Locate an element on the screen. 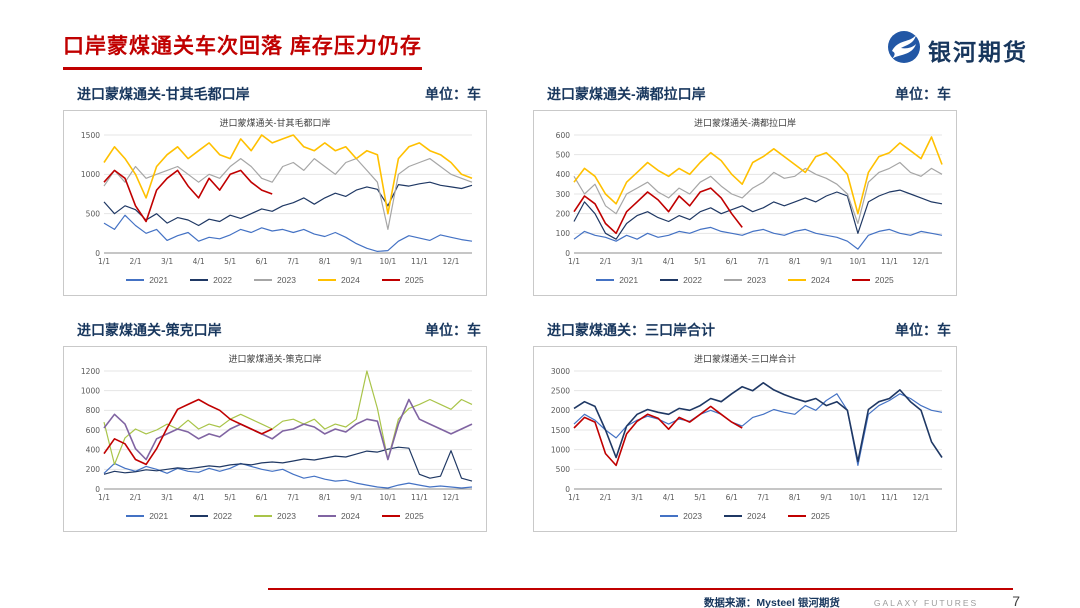 This screenshot has height=608, width=1080. svg-text: 1200 is located at coordinates (90, 371).